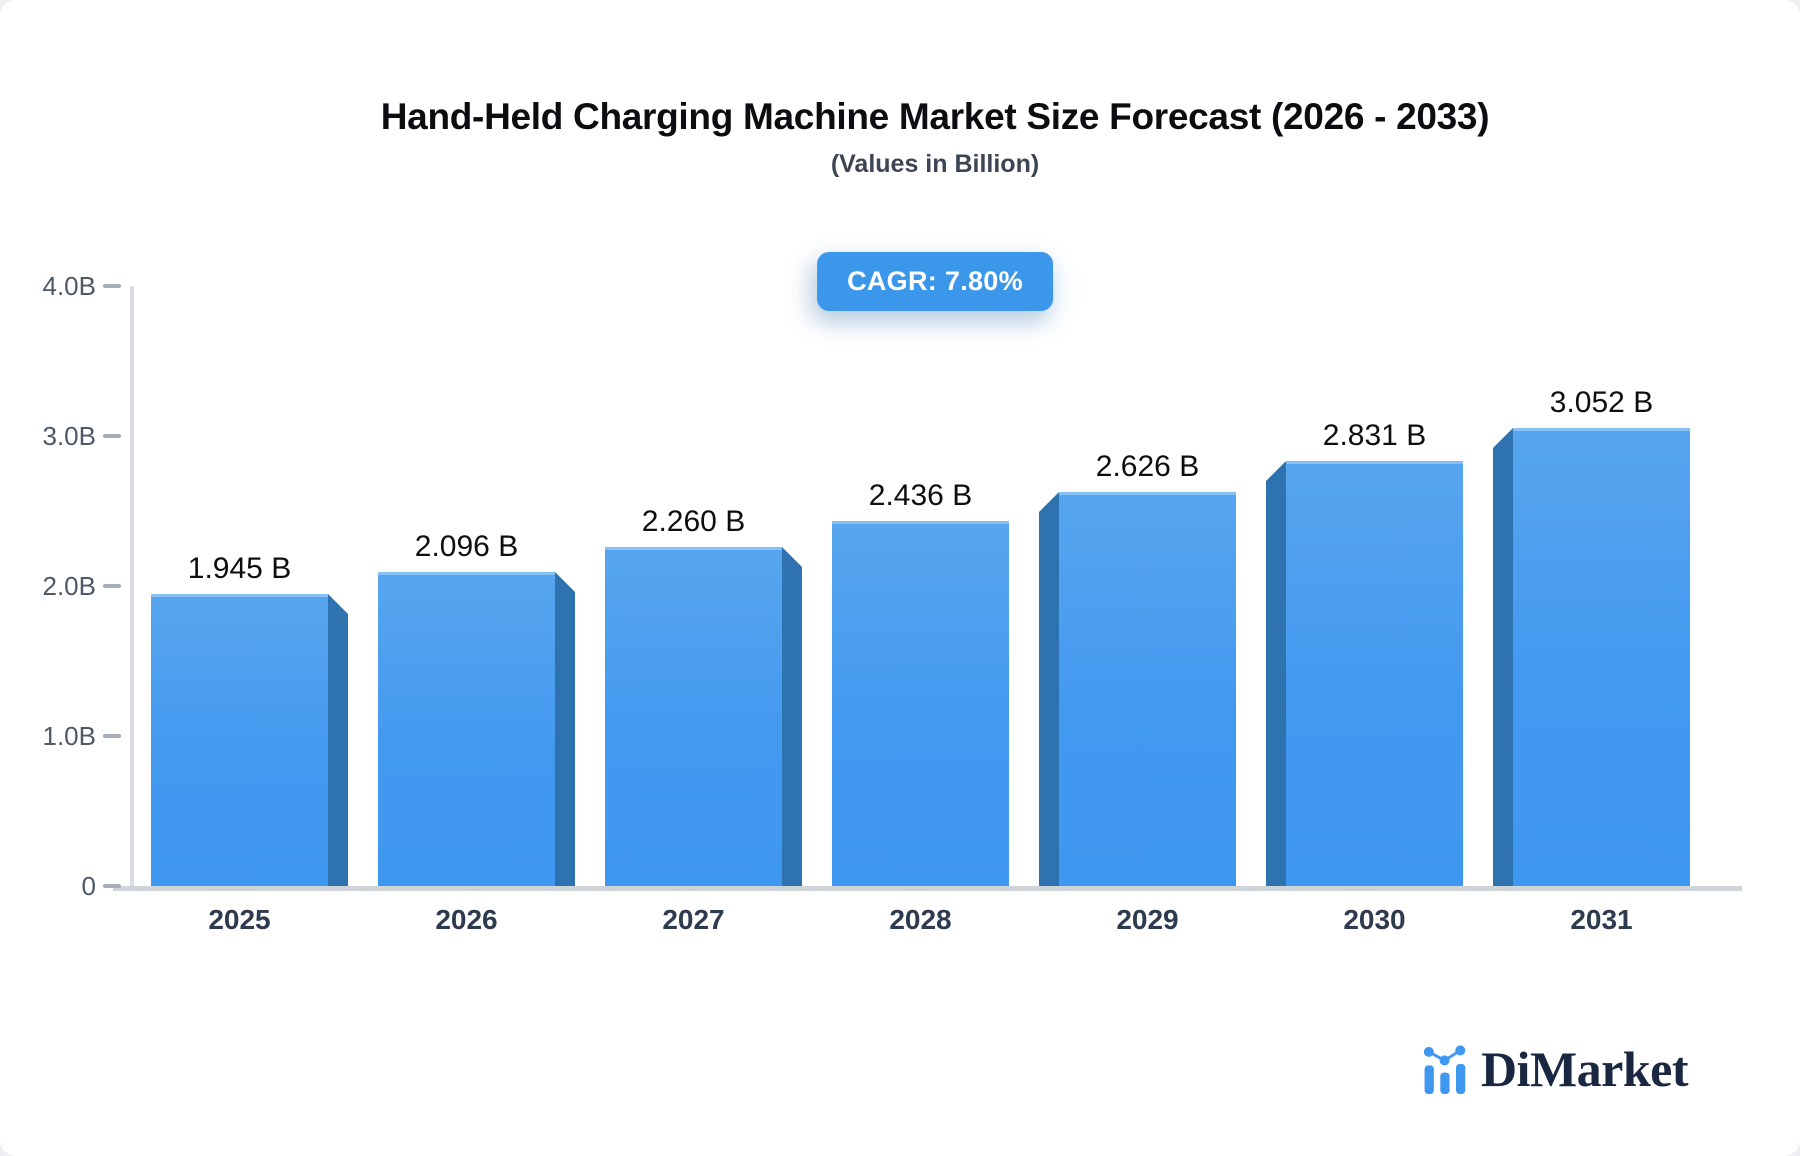 The image size is (1800, 1156). What do you see at coordinates (239, 919) in the screenshot?
I see `x-axis-label: 2025` at bounding box center [239, 919].